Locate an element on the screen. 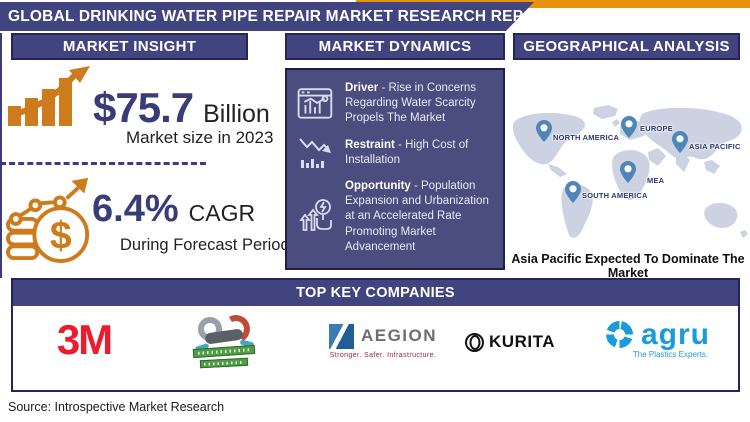 This screenshot has width=750, height=422. agru-circle-icon is located at coordinates (619, 334).